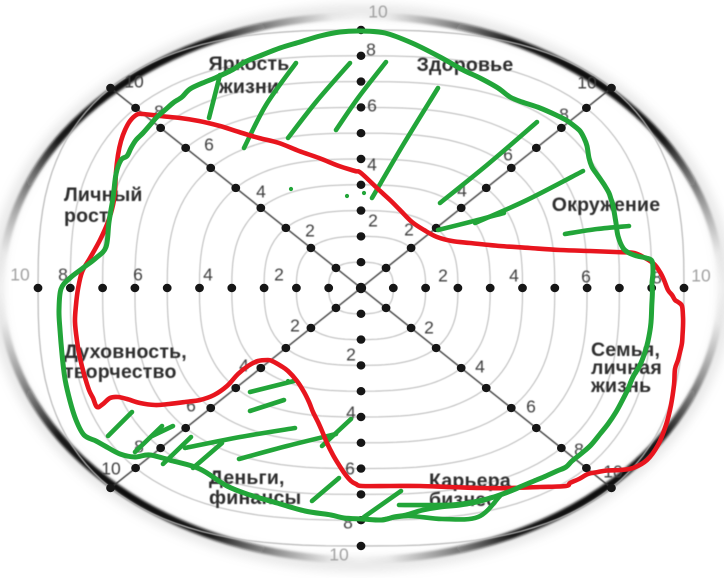  What do you see at coordinates (480, 367) in the screenshot?
I see `axis-number-SE-4: 4` at bounding box center [480, 367].